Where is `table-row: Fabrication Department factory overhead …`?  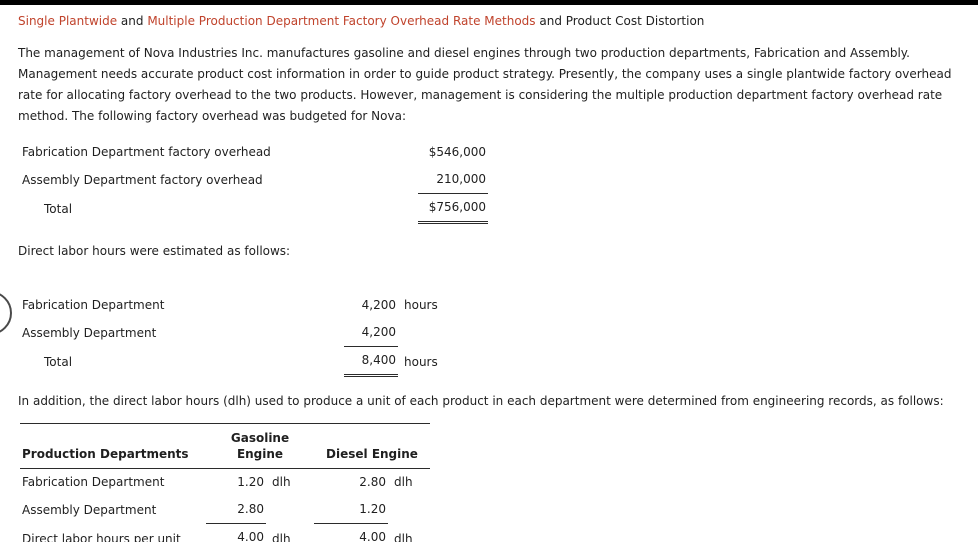
table-row: Fabrication Department factory overhead … is located at coordinates (254, 152).